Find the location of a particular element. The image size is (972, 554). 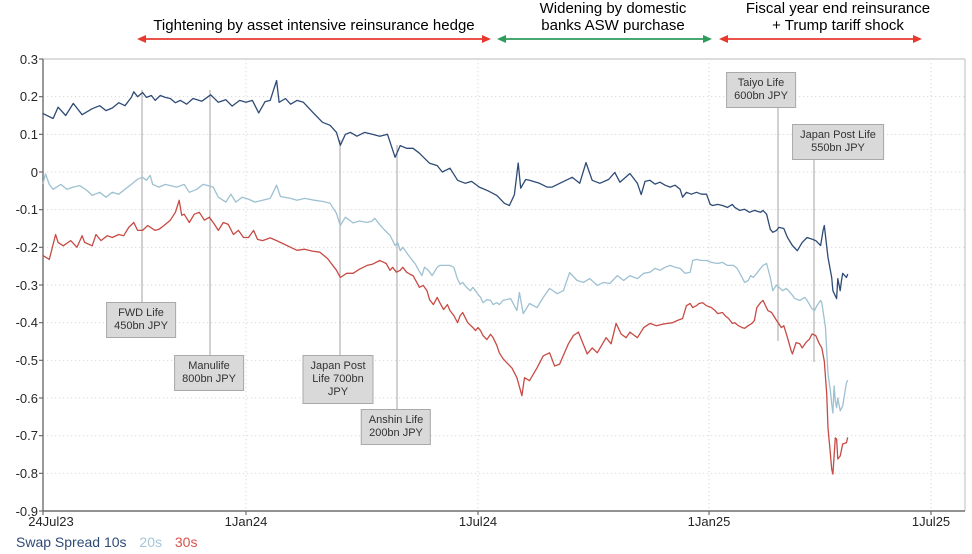

event-label-box: Anshin Life 200bn JPY is located at coordinates (396, 427).